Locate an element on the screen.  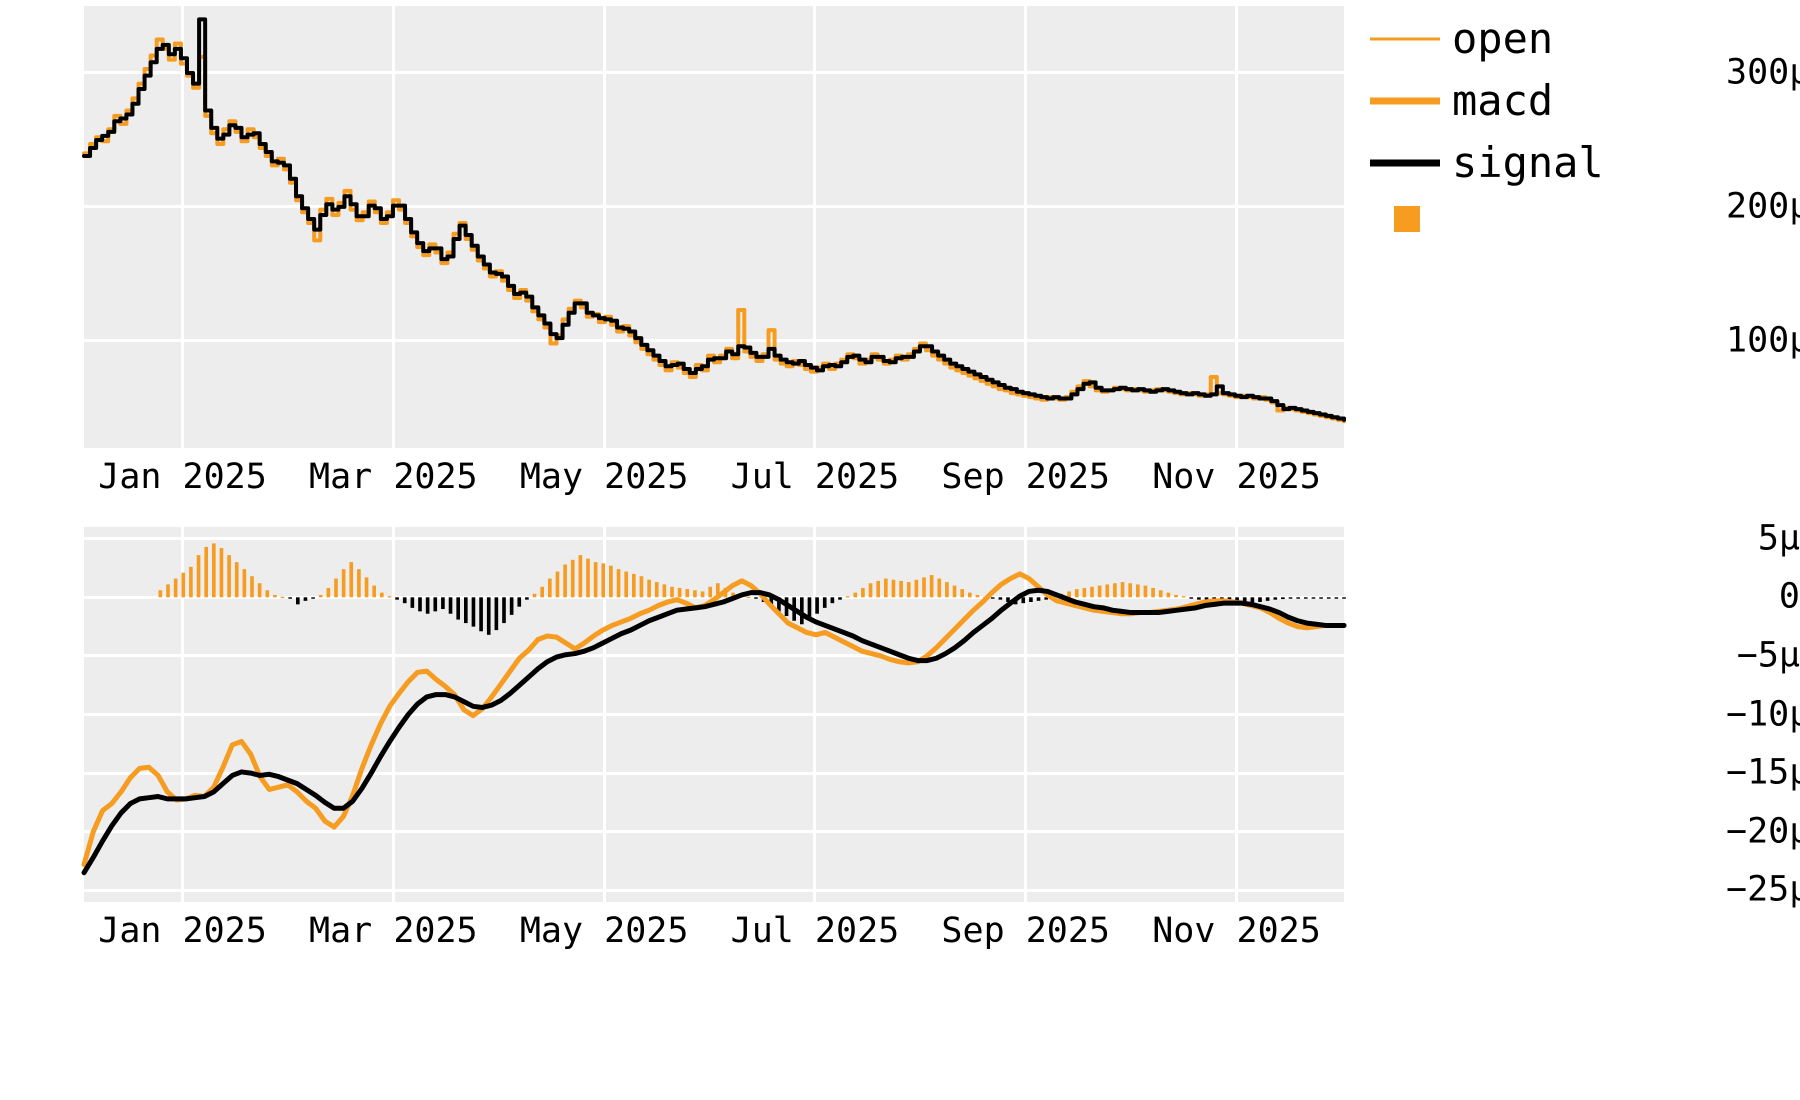
y-tick-label: −5µ is located at coordinates (1768, 655).